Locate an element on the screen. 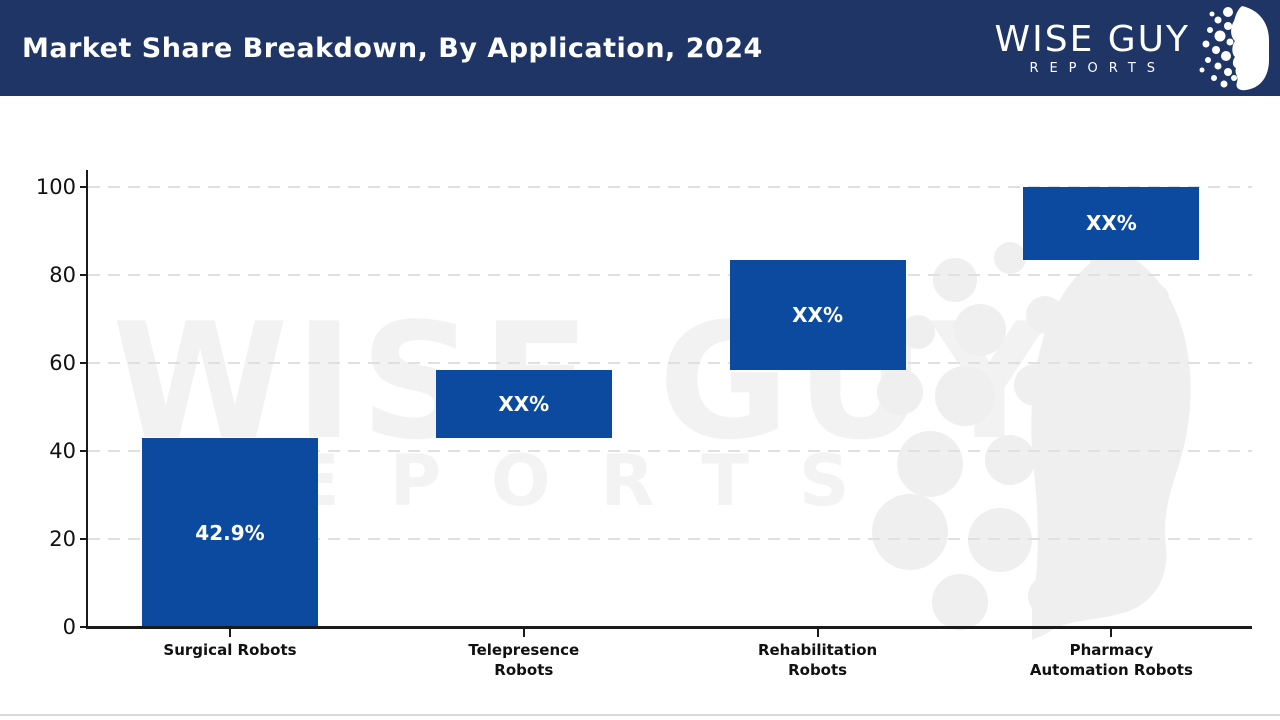 The image size is (1280, 720). logo-wordmark: WISE GUY is located at coordinates (1092, 39).